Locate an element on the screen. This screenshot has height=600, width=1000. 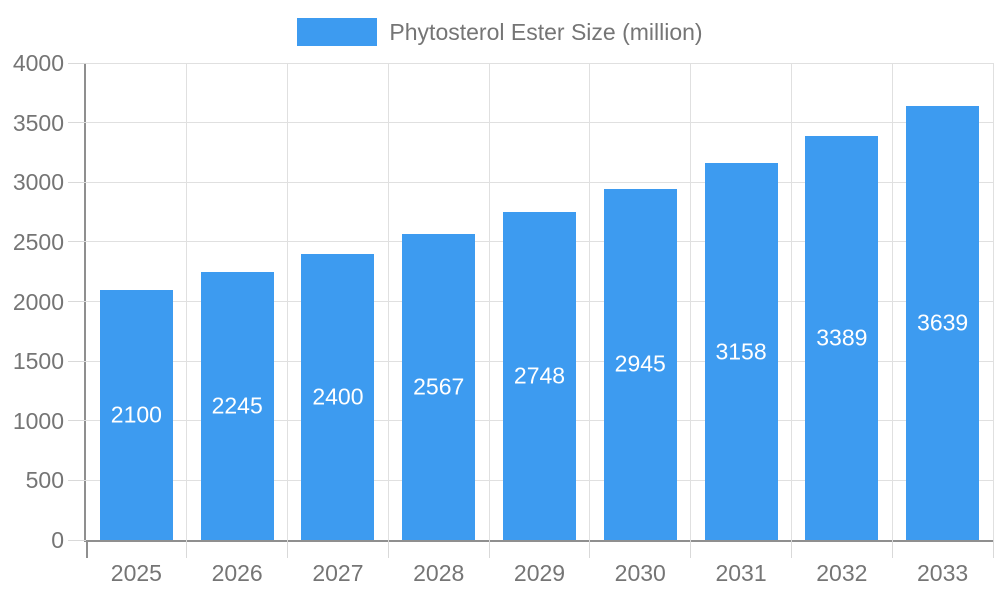
x-axis-tick-label: 2028 is located at coordinates (439, 573).